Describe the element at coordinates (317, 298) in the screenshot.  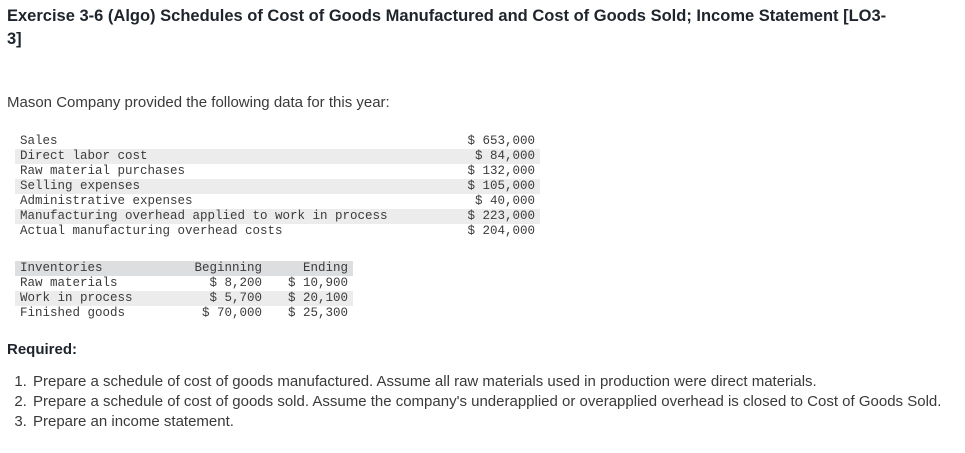
I see `row-ending-amount: $ 20,100` at that location.